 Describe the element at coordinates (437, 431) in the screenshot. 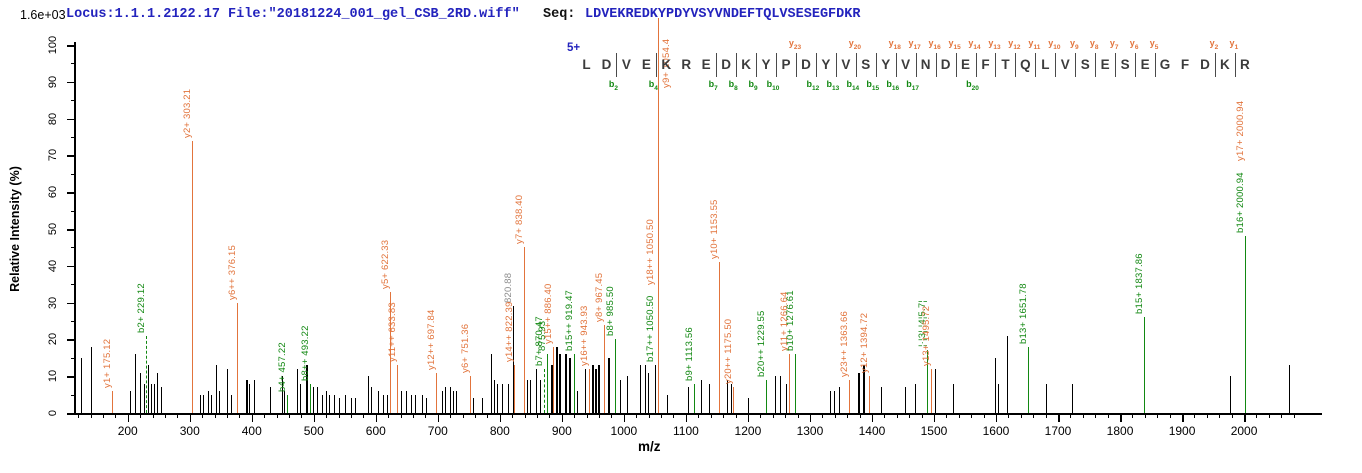

I see `x-axis-tick-label: 700` at that location.